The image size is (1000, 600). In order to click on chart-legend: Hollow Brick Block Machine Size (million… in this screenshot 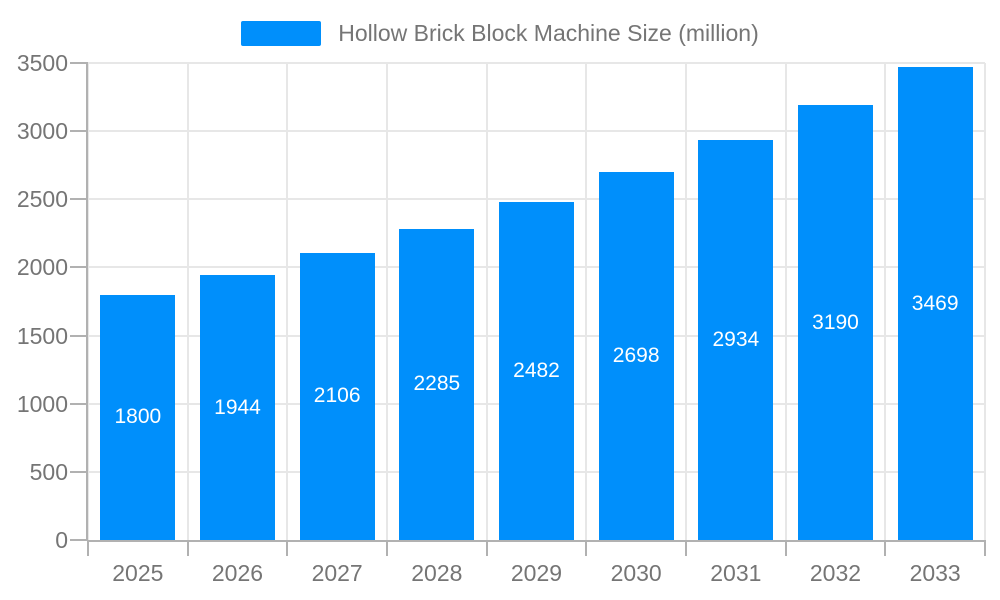, I will do `click(500, 34)`.